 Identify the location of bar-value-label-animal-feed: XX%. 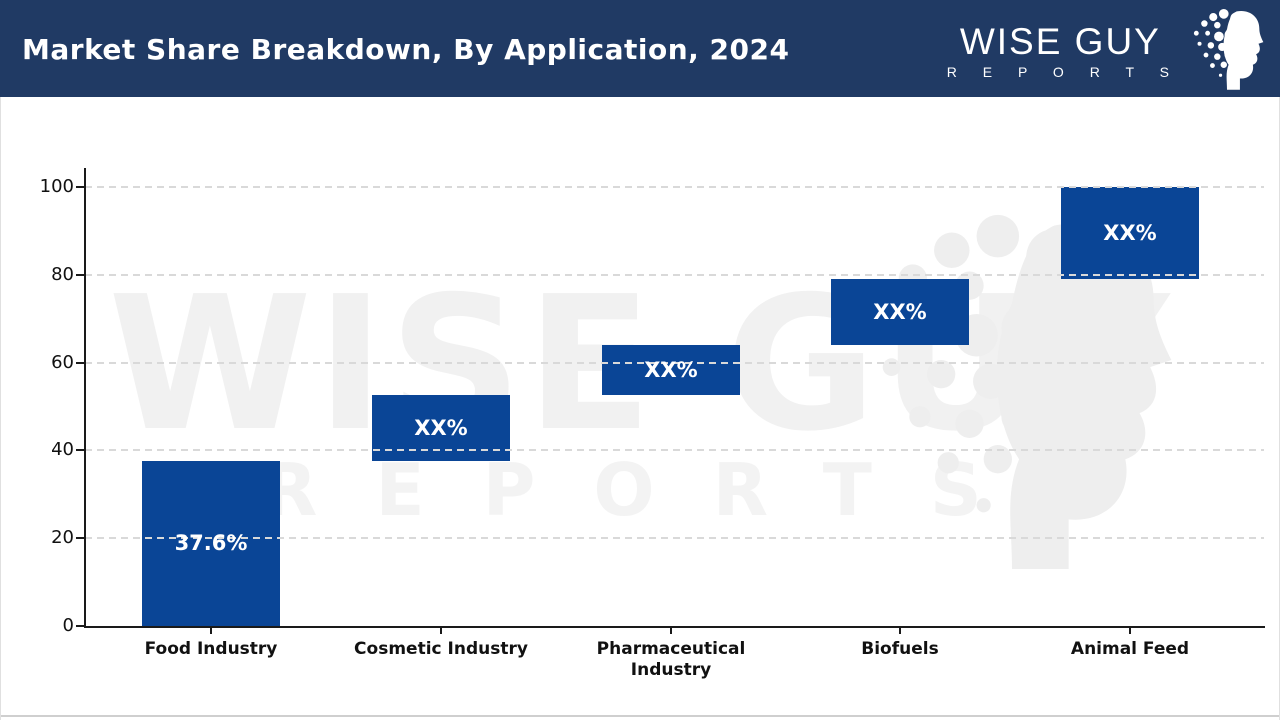
(1130, 233).